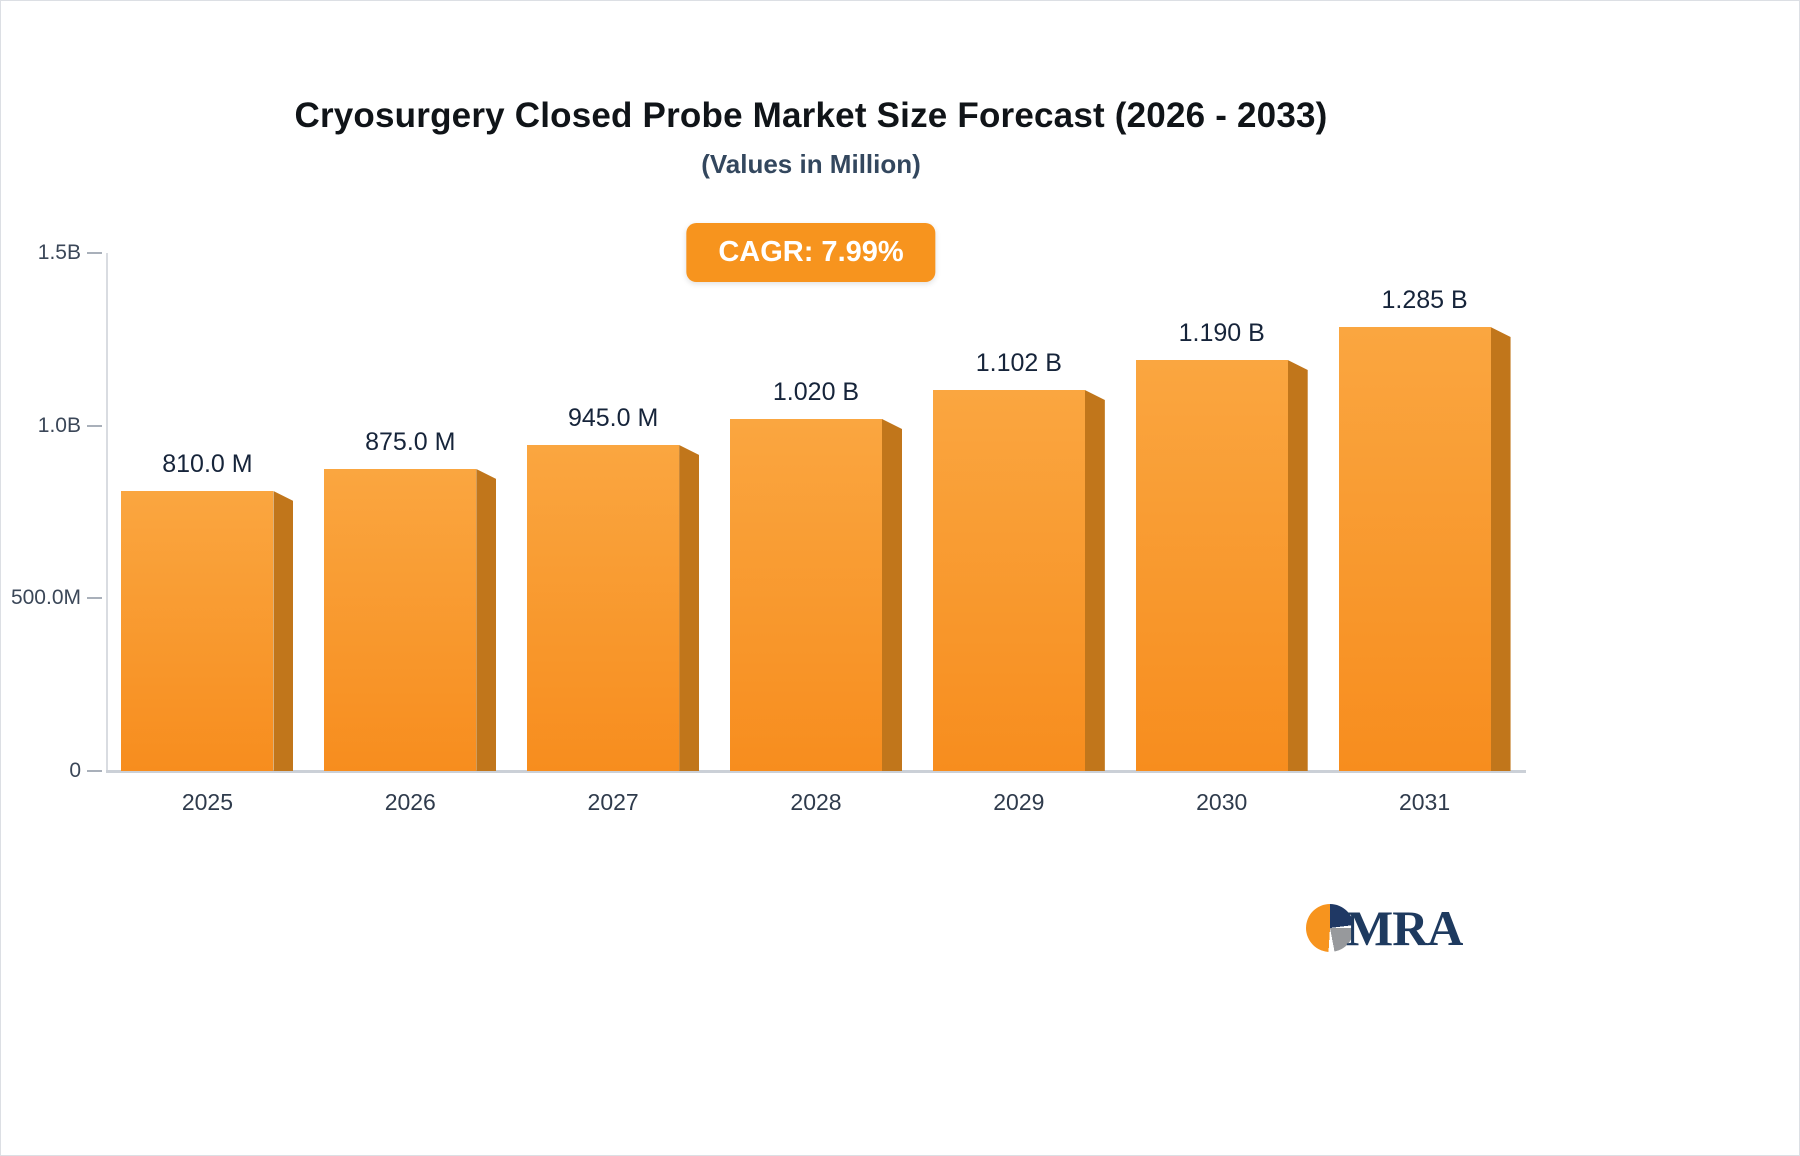 This screenshot has width=1800, height=1156. I want to click on y-axis-ticks, so click(95, 512).